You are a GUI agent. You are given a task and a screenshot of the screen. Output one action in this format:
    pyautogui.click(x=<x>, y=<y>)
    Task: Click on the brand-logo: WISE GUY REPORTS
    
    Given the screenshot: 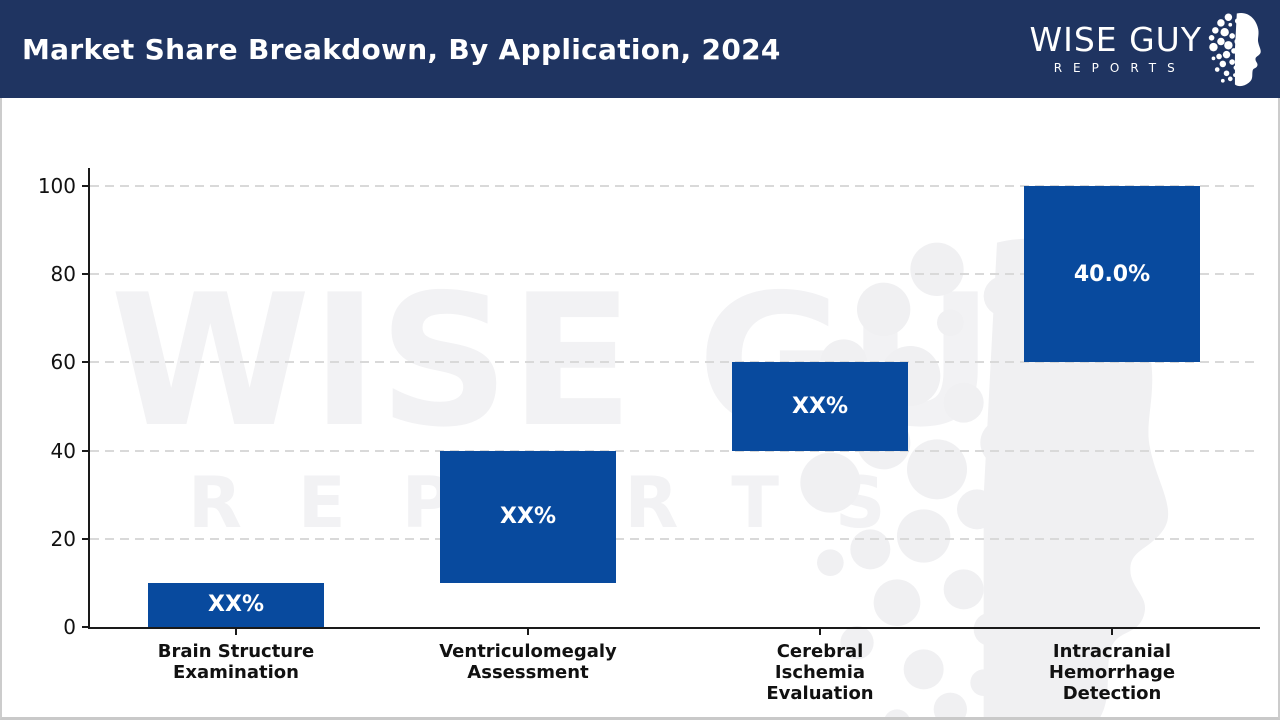 What is the action you would take?
    pyautogui.click(x=1145, y=49)
    